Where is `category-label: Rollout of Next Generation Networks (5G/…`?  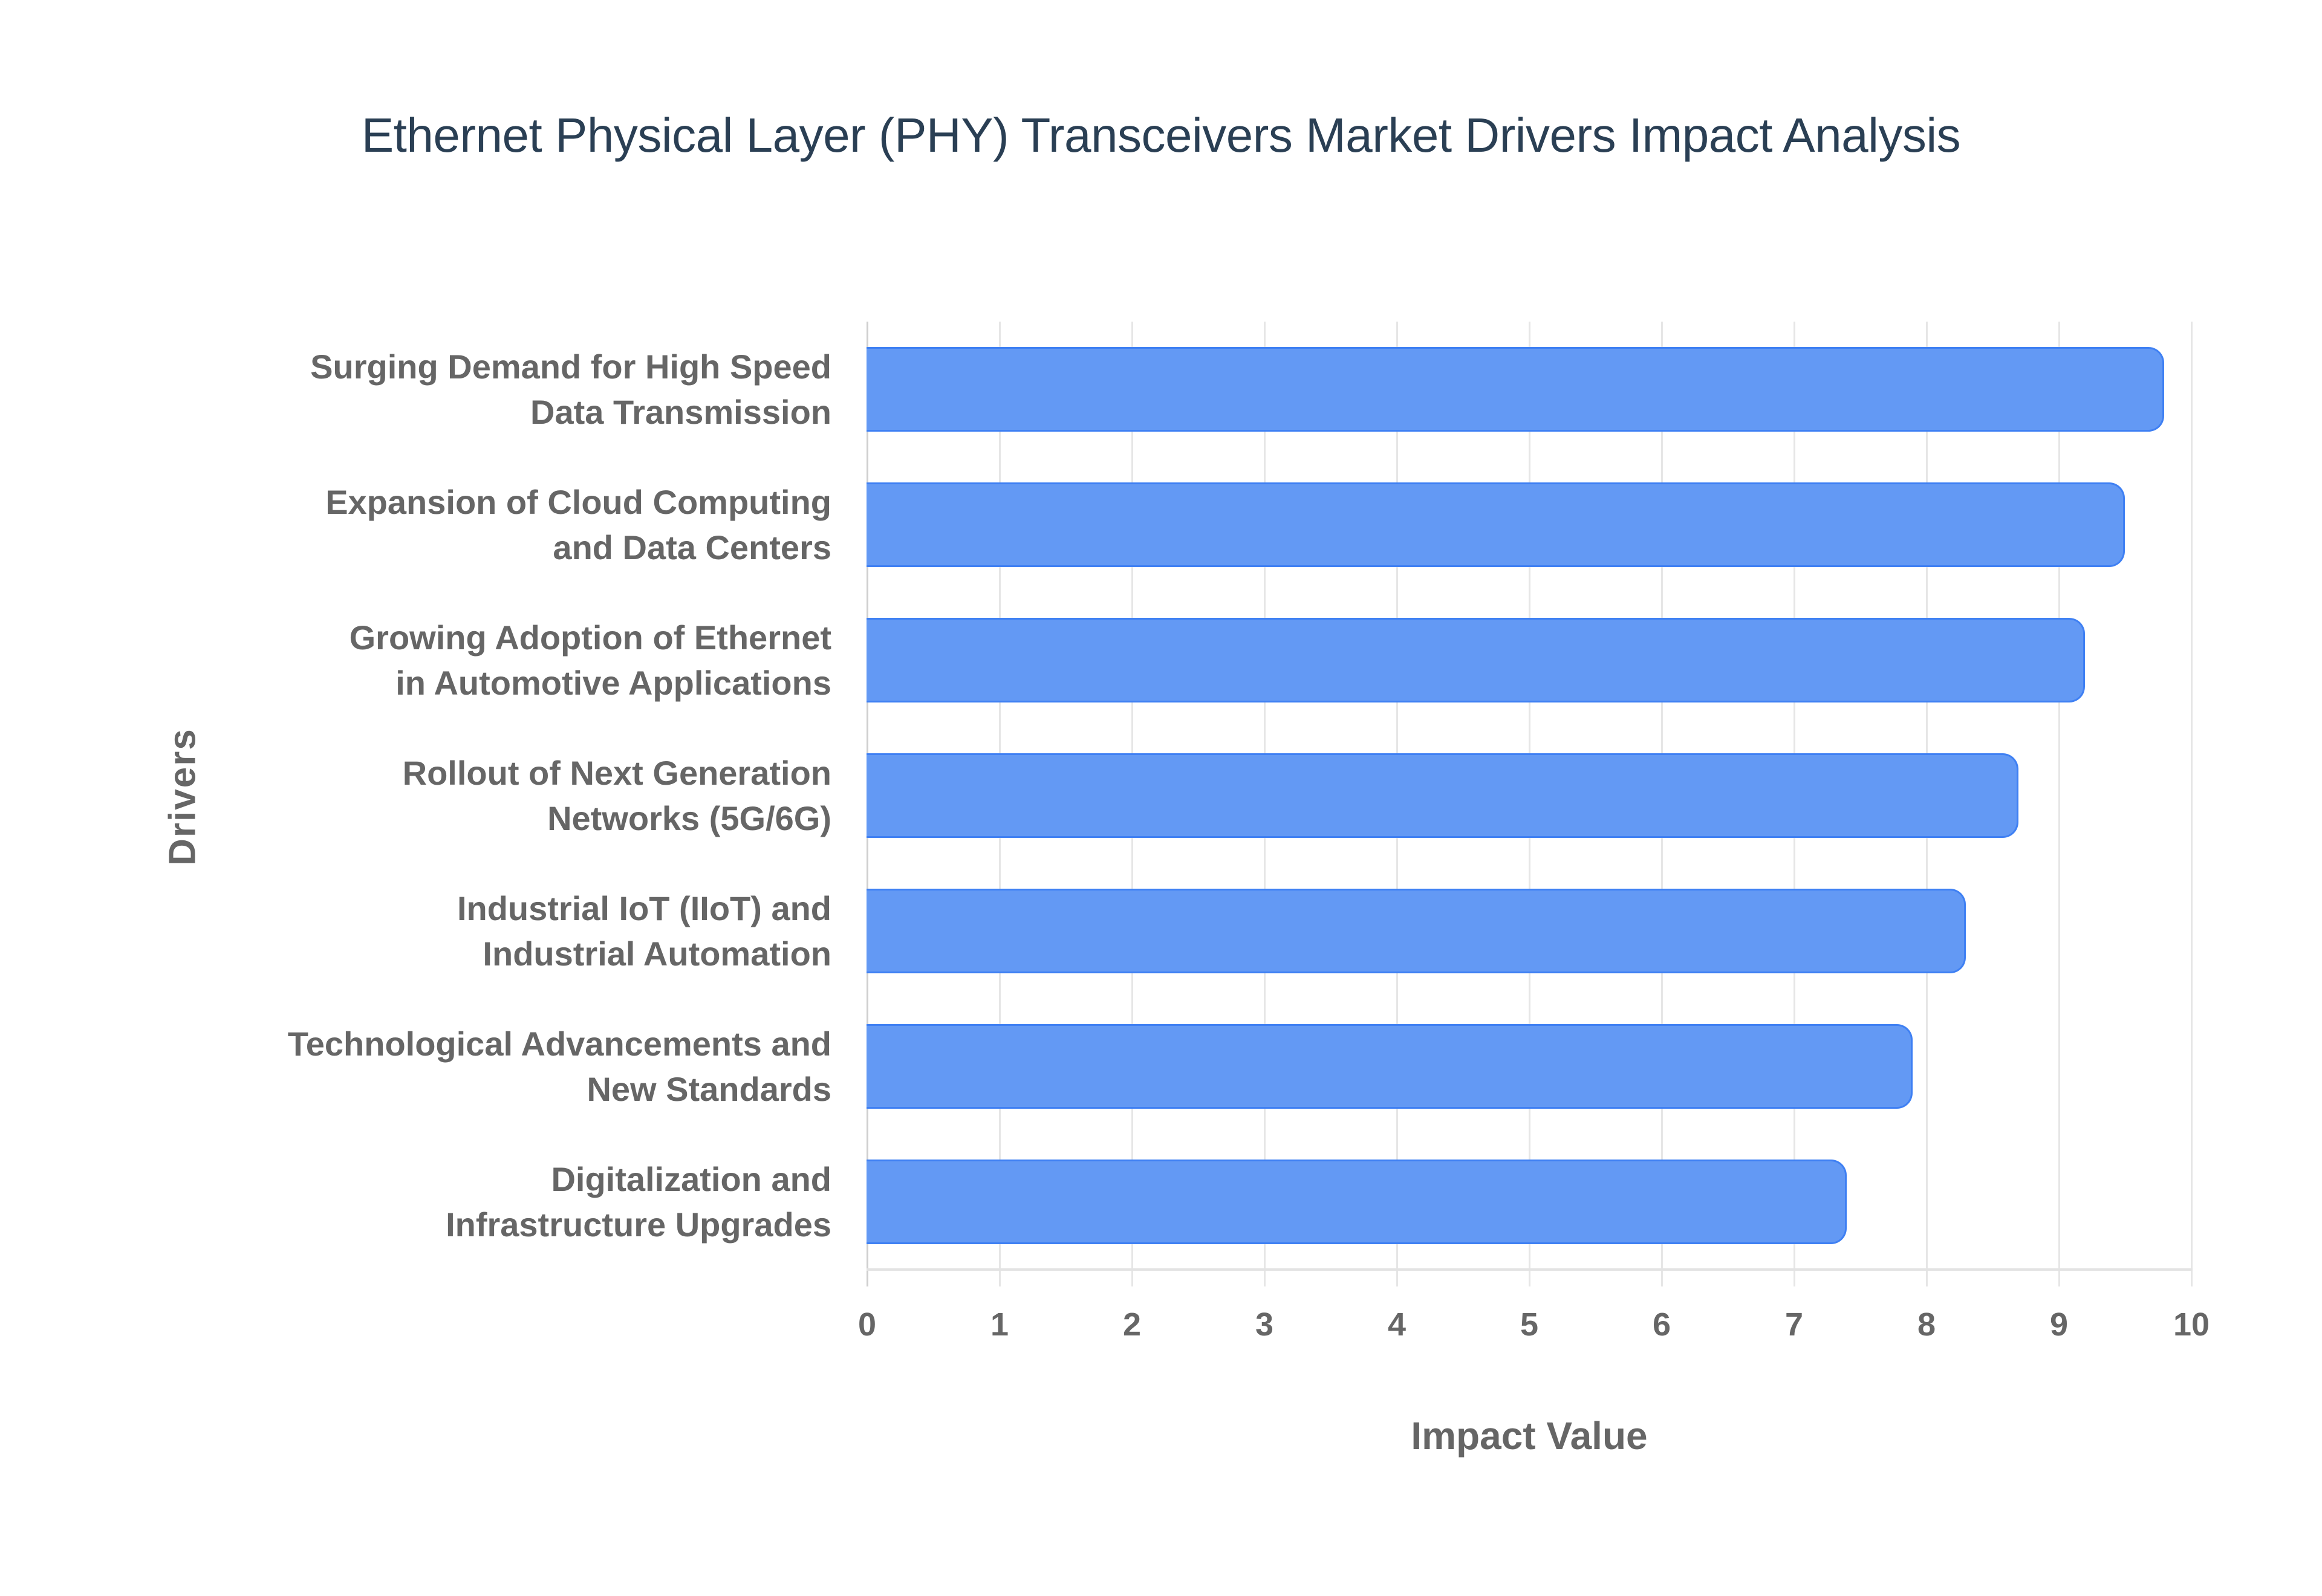 category-label: Rollout of Next Generation Networks (5G/… is located at coordinates (616, 795).